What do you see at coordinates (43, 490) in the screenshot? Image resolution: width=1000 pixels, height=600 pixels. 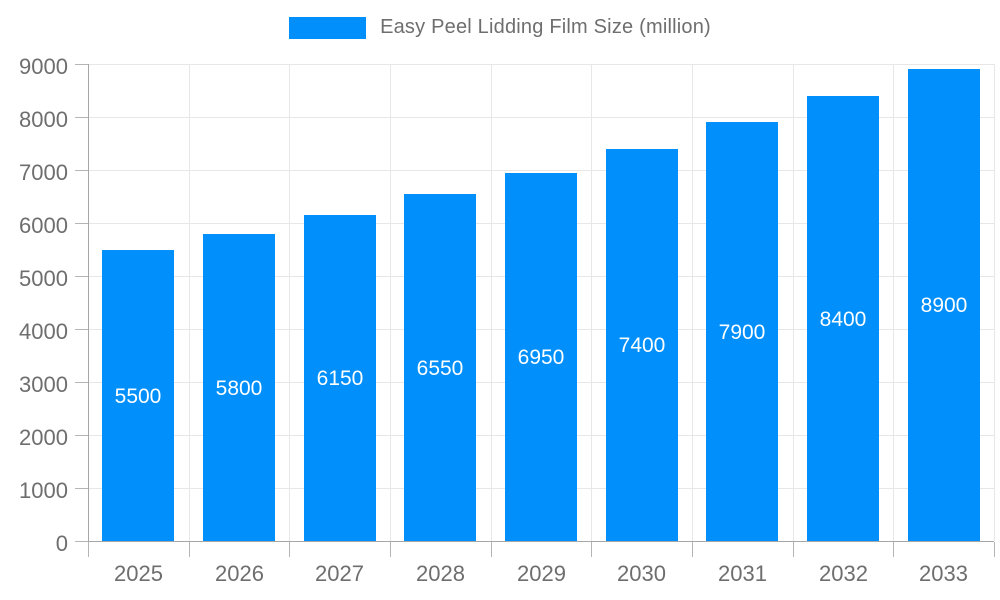 I see `y-axis-label: 1000` at bounding box center [43, 490].